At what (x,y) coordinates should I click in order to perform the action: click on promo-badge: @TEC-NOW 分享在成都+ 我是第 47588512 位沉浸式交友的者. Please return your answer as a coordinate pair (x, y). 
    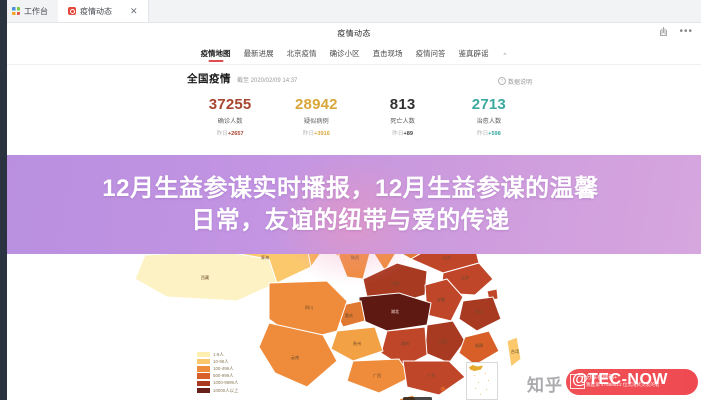
    Looking at the image, I should click on (632, 382).